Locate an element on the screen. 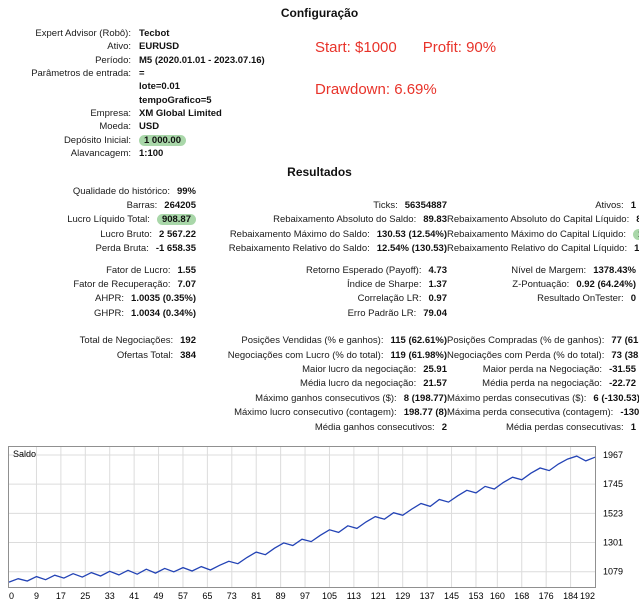  stat-cell: GHPR: 1.0034 (0.34%) is located at coordinates (100, 313).